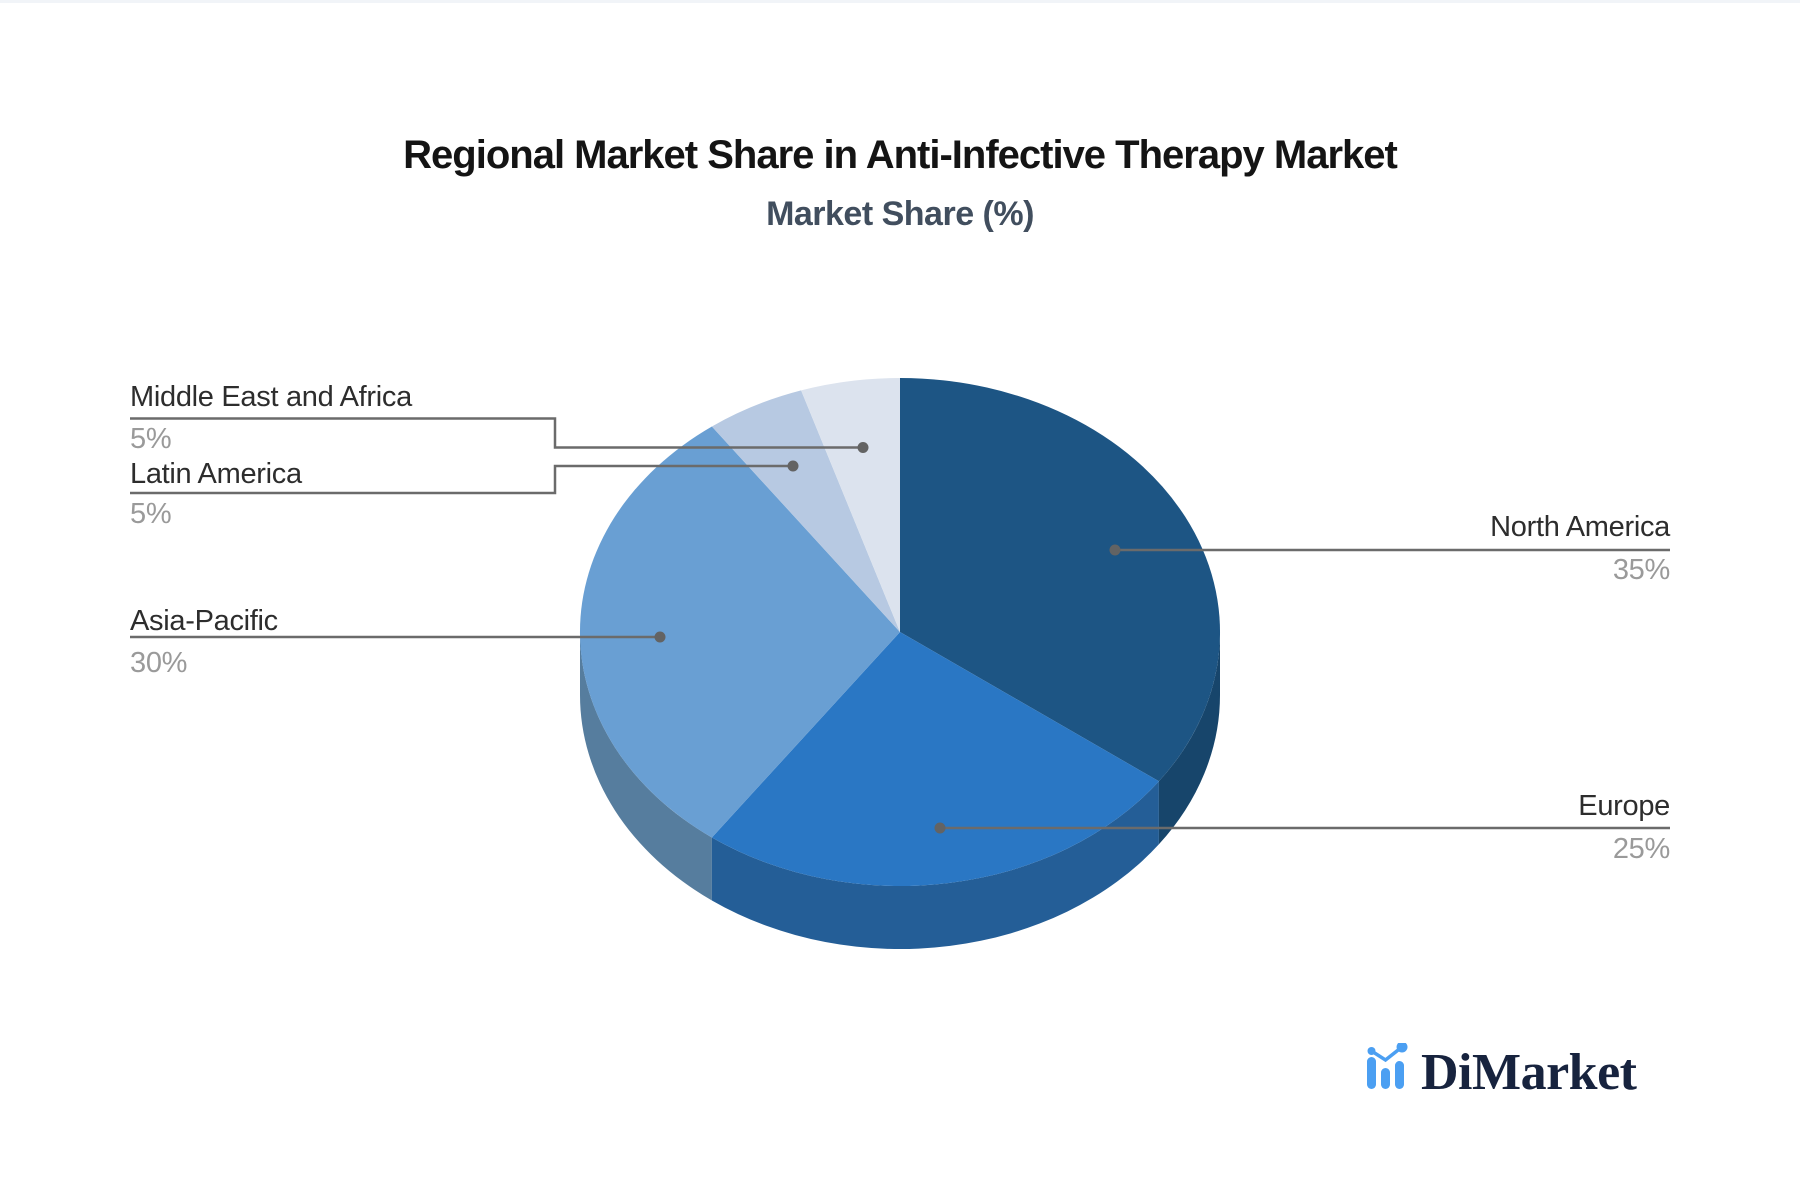  Describe the element at coordinates (646, 766) in the screenshot. I see `slice-asia-pacific-side` at that location.